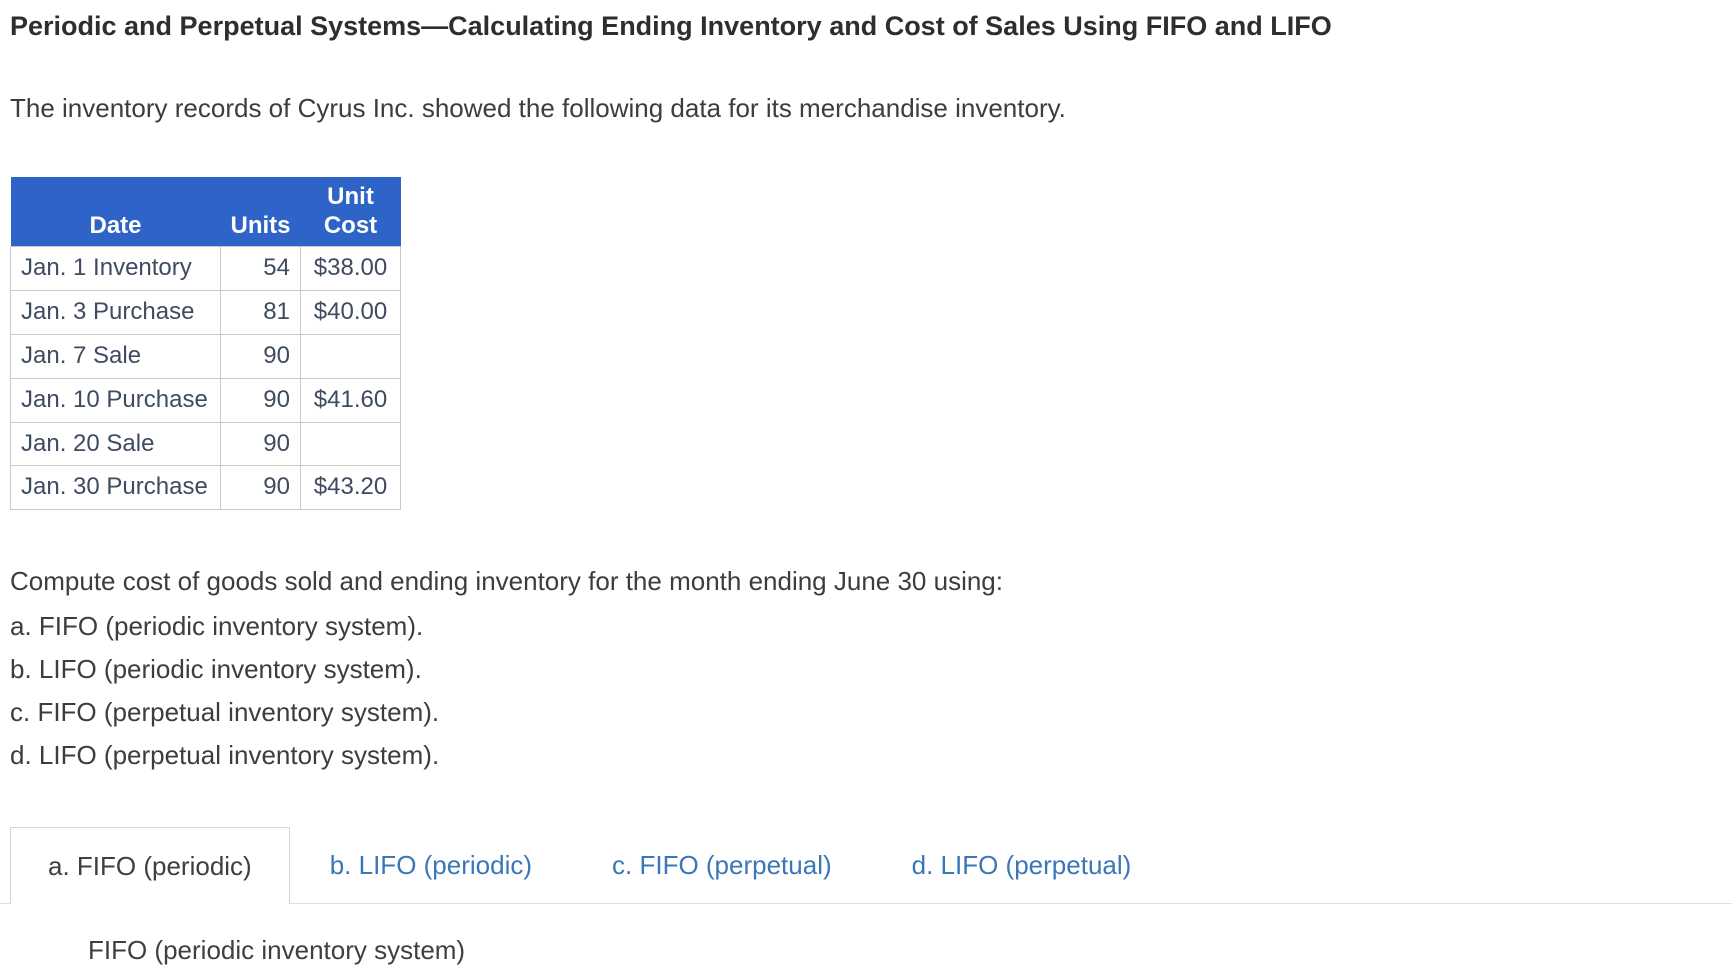 The width and height of the screenshot is (1732, 967). I want to click on requirement-d: d. LIFO (perpetual inventory system)., so click(225, 755).